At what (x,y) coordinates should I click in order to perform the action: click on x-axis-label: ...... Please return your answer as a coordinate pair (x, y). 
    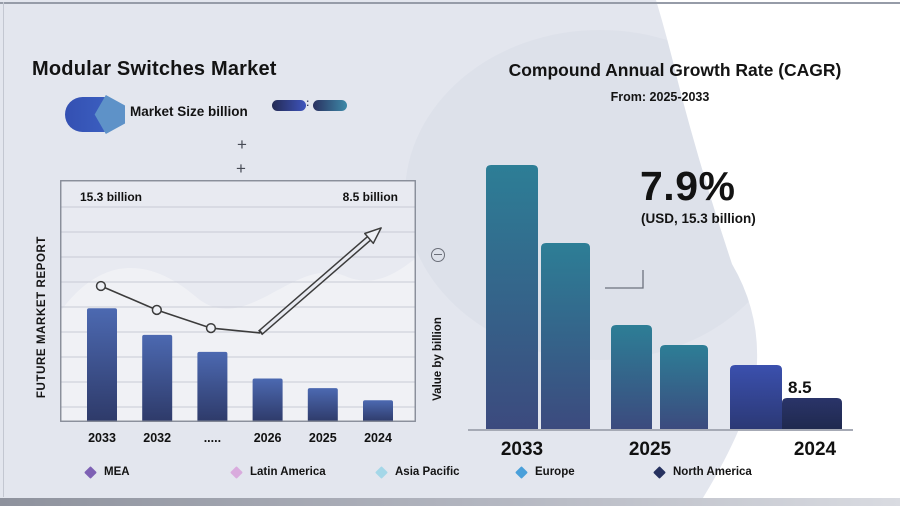
    Looking at the image, I should click on (212, 438).